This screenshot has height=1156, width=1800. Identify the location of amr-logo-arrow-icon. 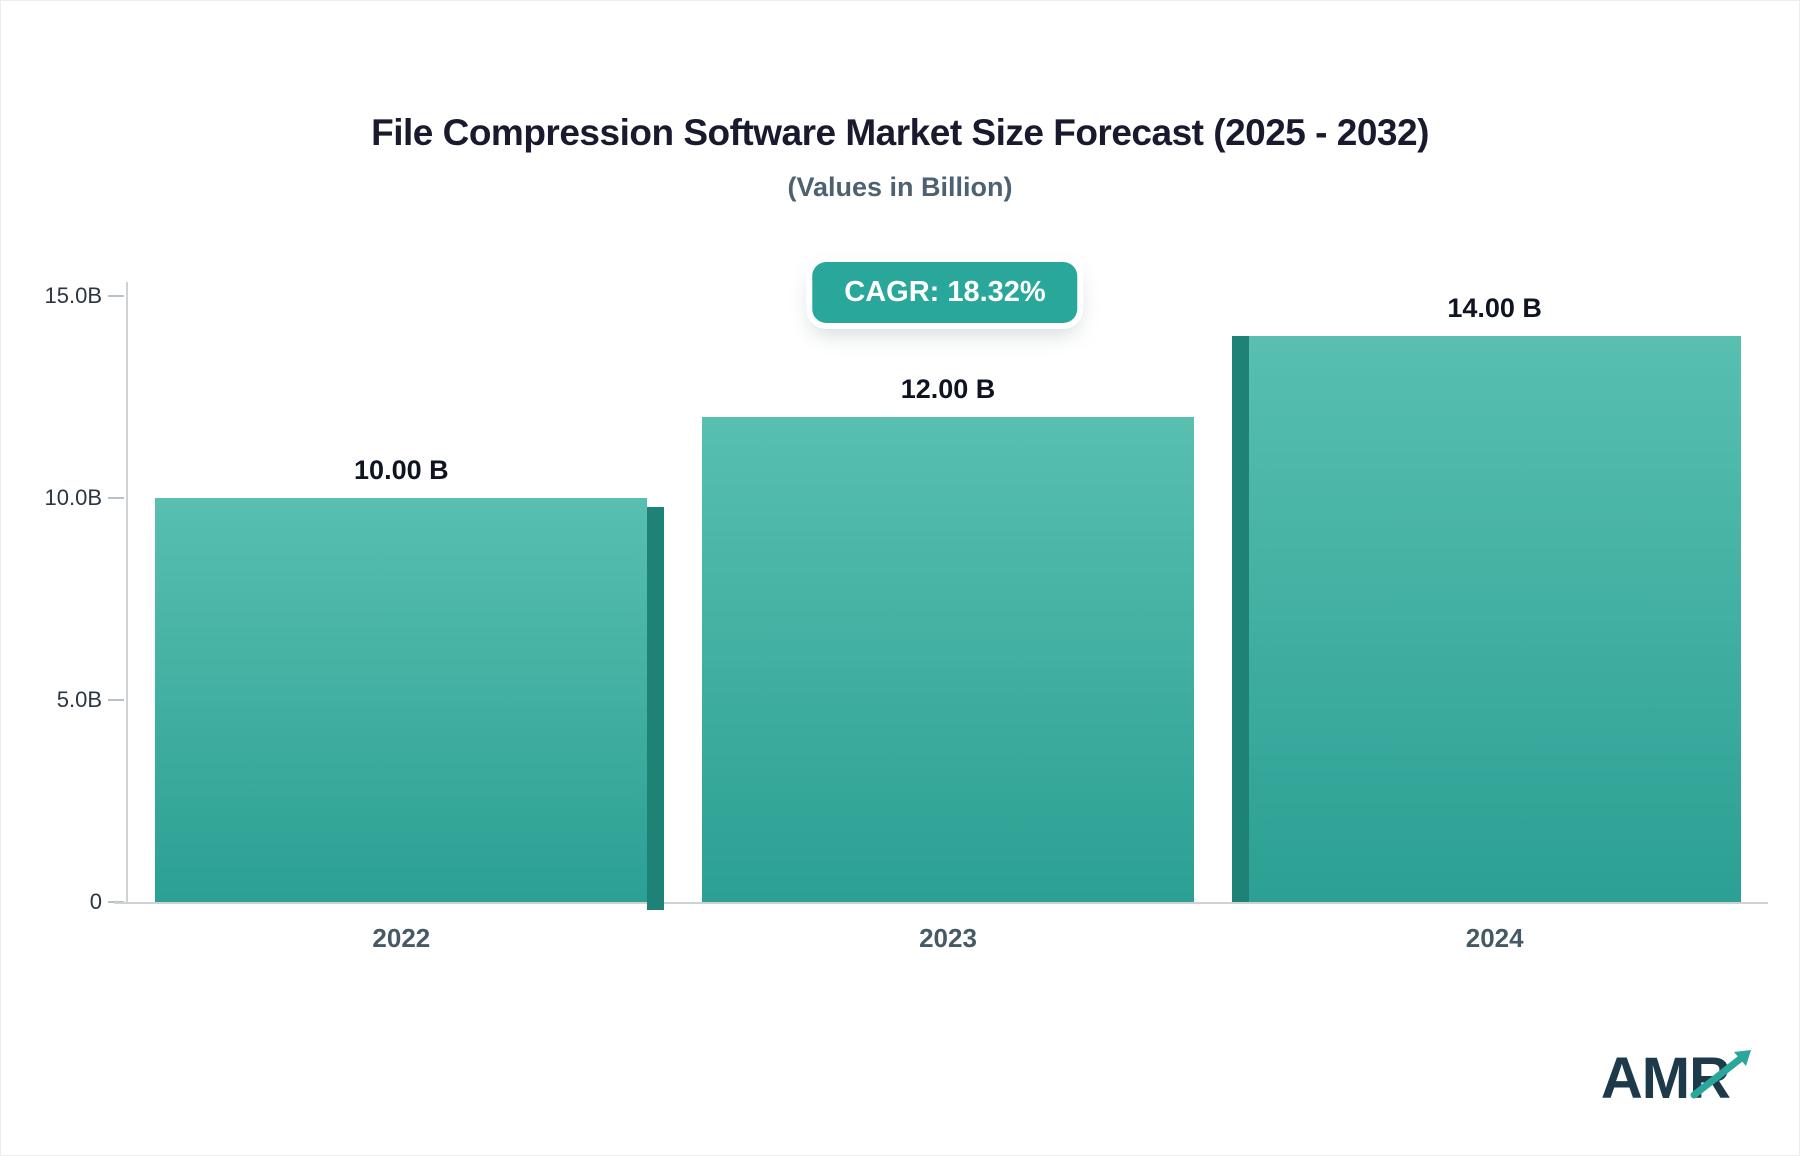
(1720, 1074).